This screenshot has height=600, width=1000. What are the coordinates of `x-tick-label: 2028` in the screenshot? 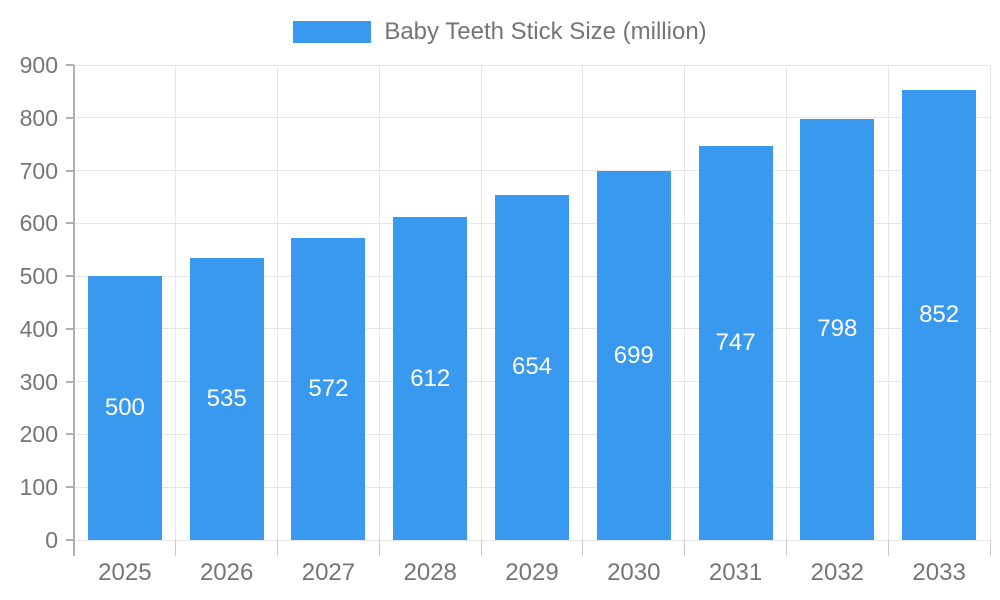 It's located at (430, 572).